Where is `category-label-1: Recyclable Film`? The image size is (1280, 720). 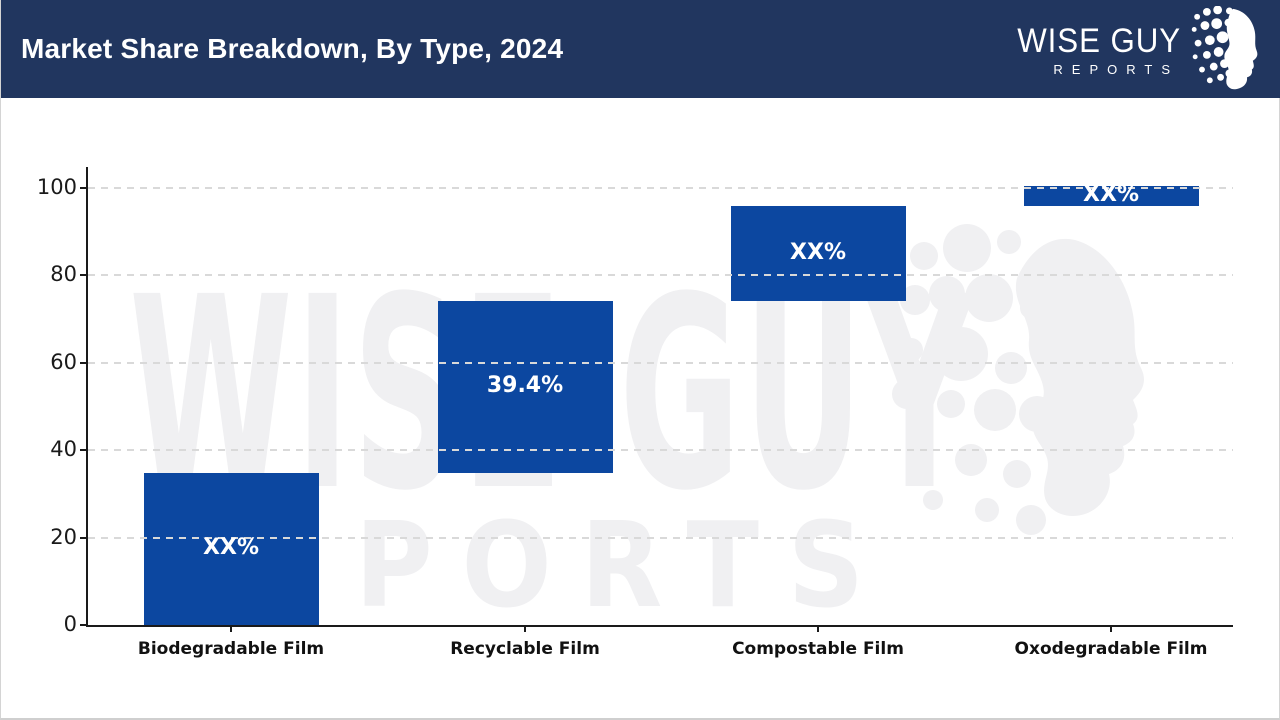 category-label-1: Recyclable Film is located at coordinates (525, 649).